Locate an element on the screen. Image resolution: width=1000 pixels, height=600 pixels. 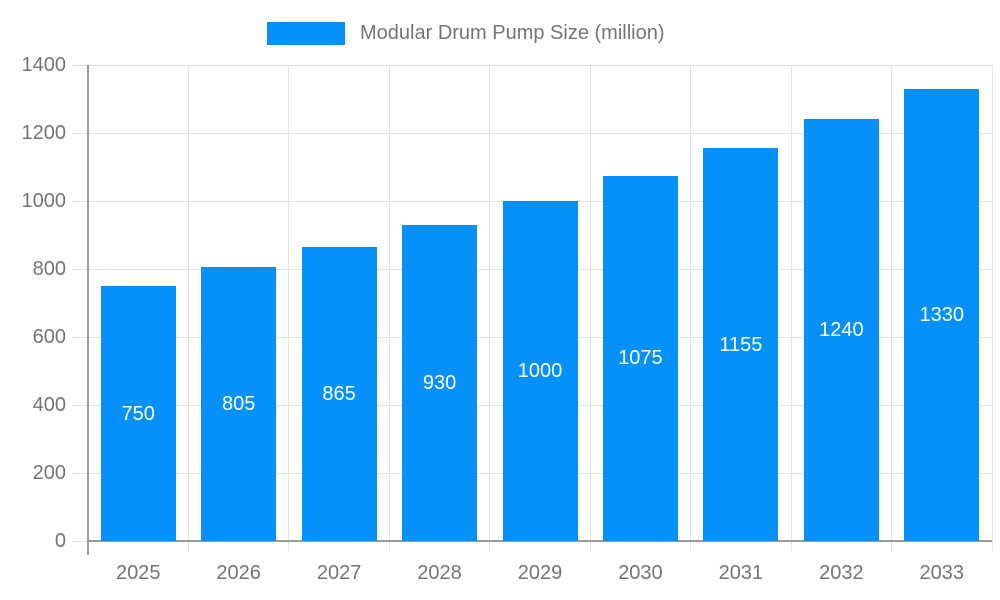
bar-2026: 805 is located at coordinates (239, 404).